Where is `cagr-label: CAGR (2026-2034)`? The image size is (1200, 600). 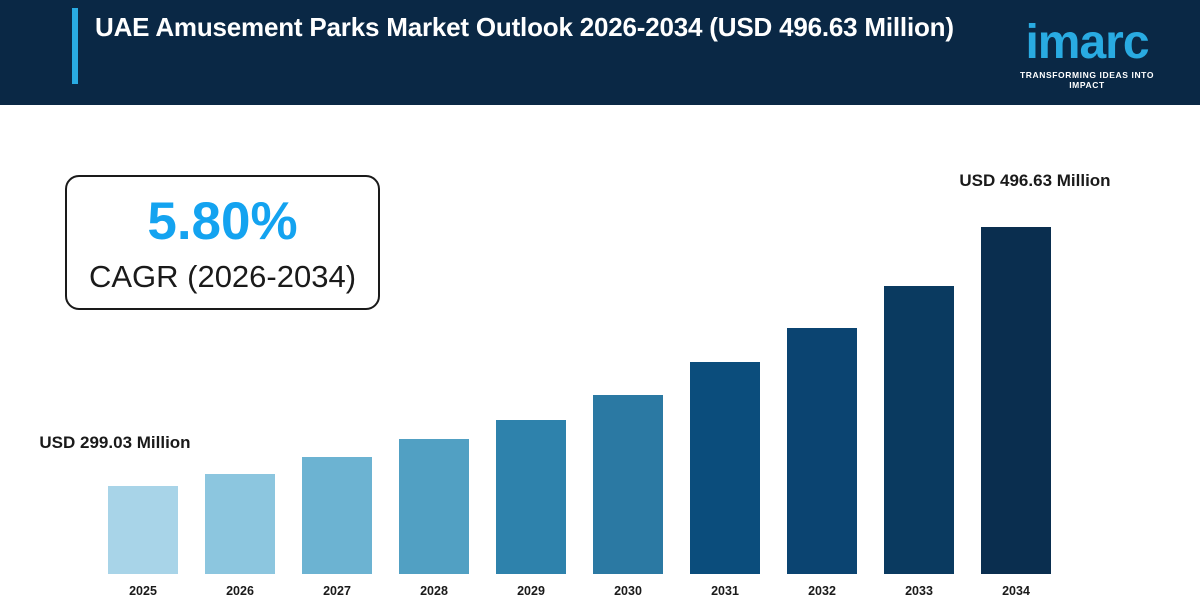
cagr-label: CAGR (2026-2034) is located at coordinates (222, 276).